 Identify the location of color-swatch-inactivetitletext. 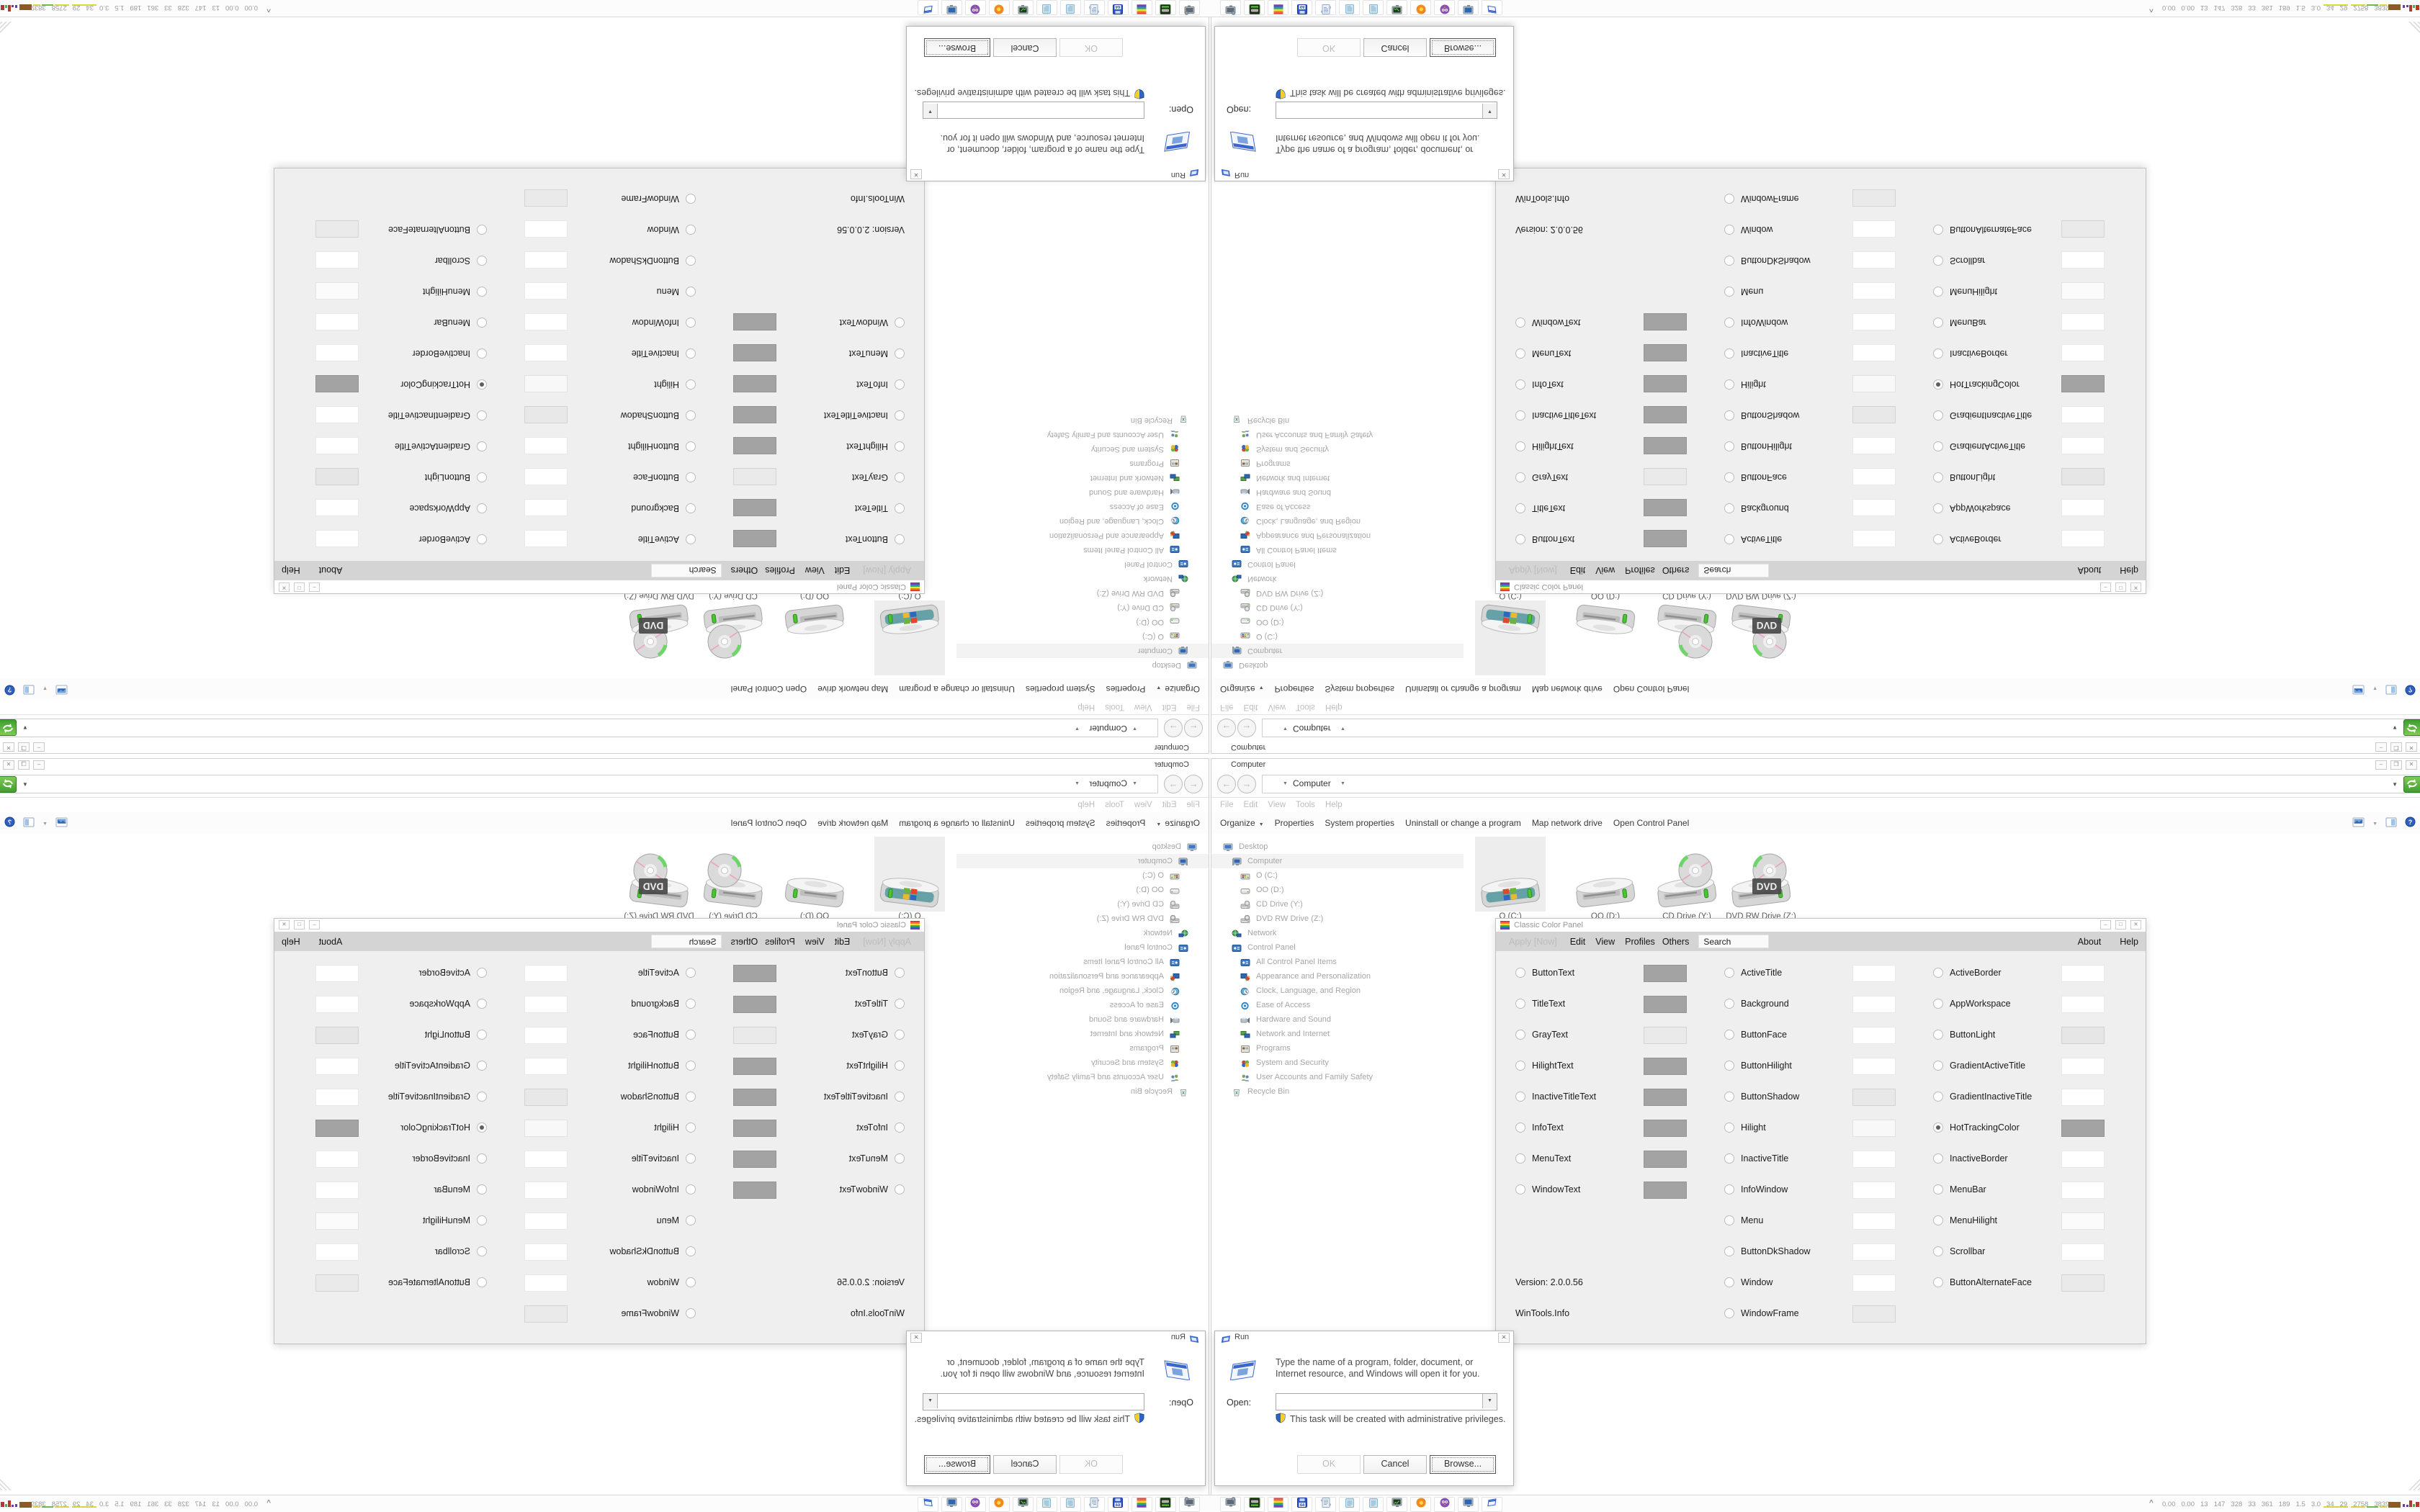
(754, 1097).